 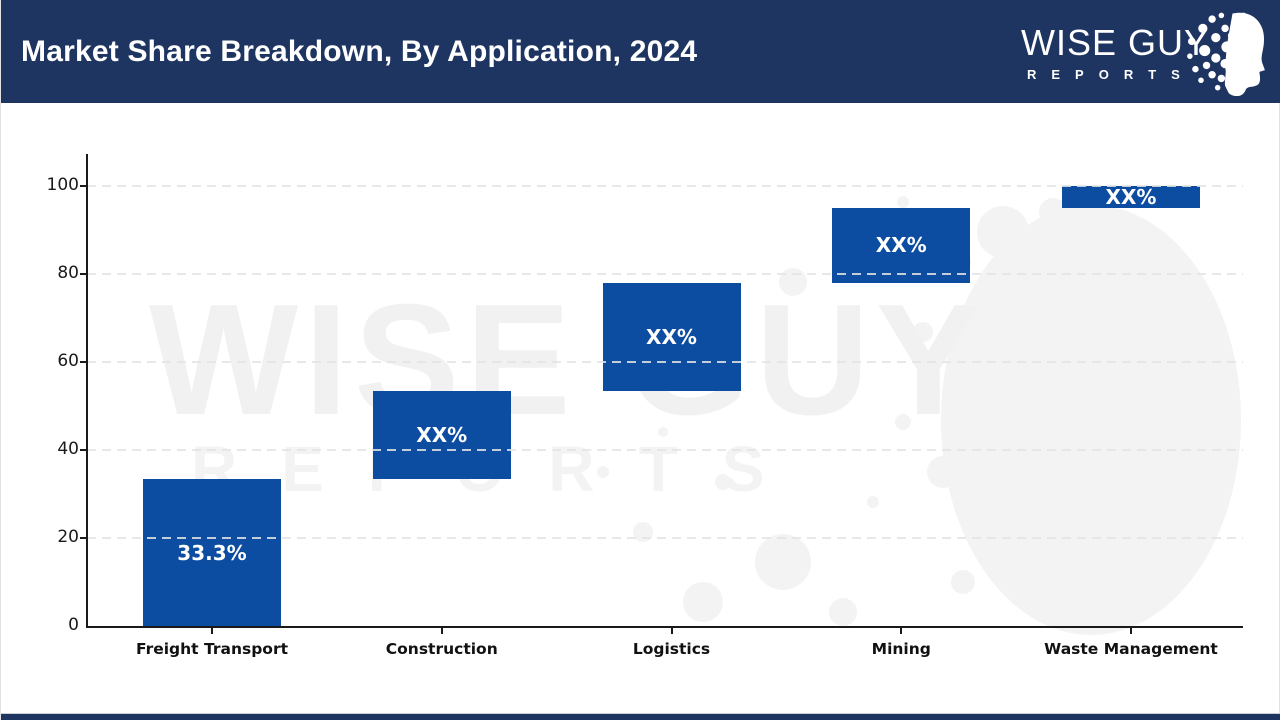 I want to click on bar-freight-transport: 33.3%, so click(x=212, y=552).